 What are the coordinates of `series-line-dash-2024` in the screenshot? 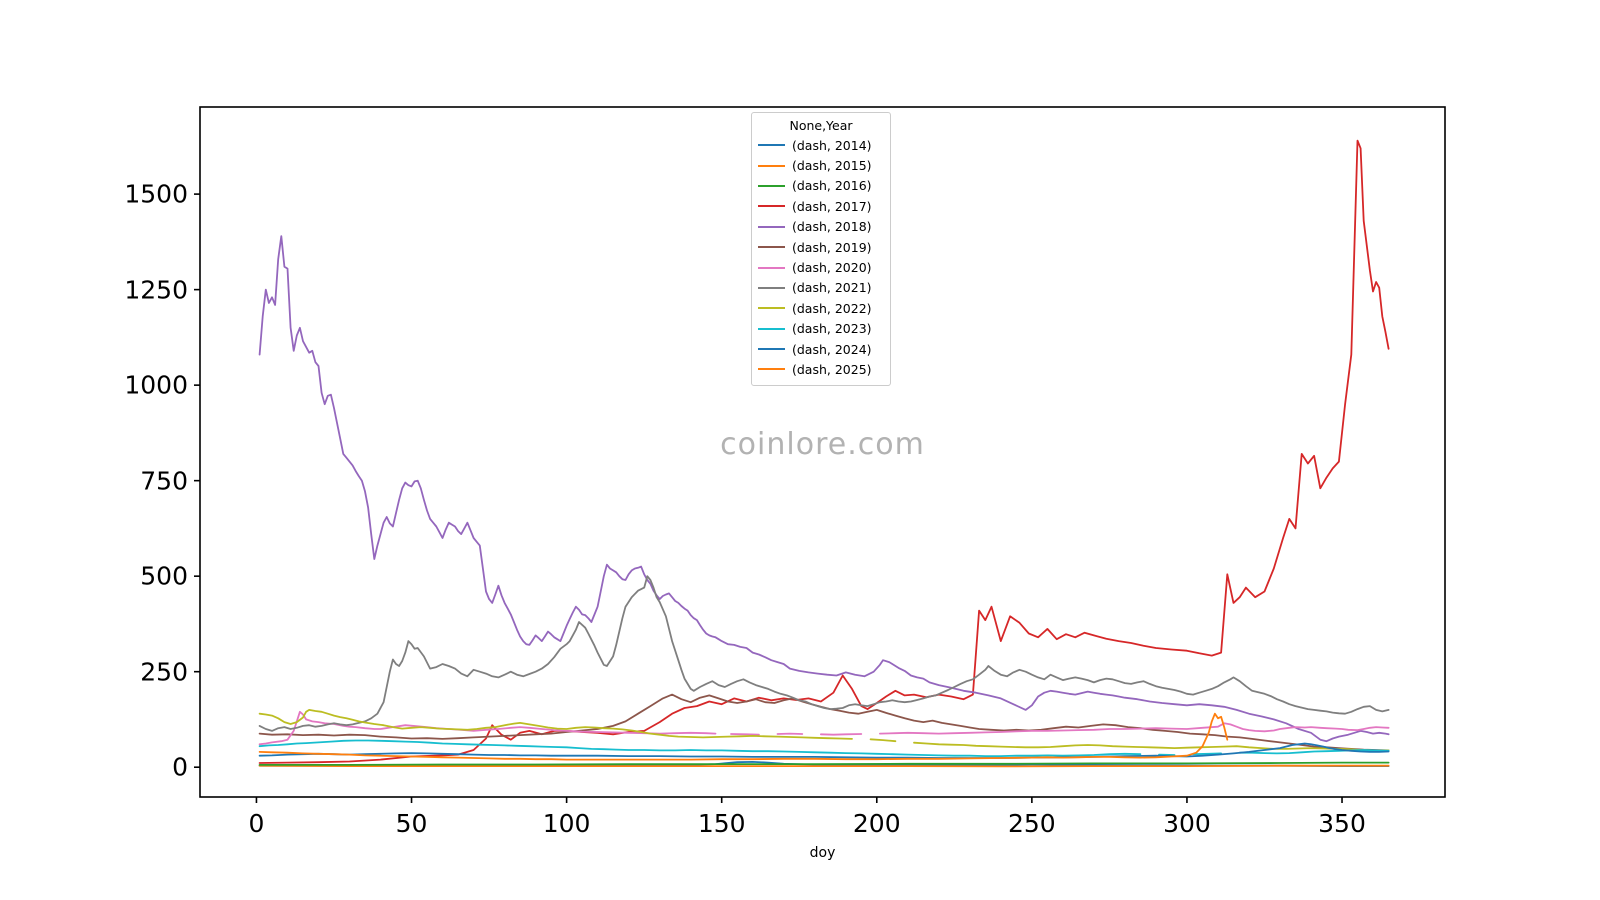 It's located at (824, 750).